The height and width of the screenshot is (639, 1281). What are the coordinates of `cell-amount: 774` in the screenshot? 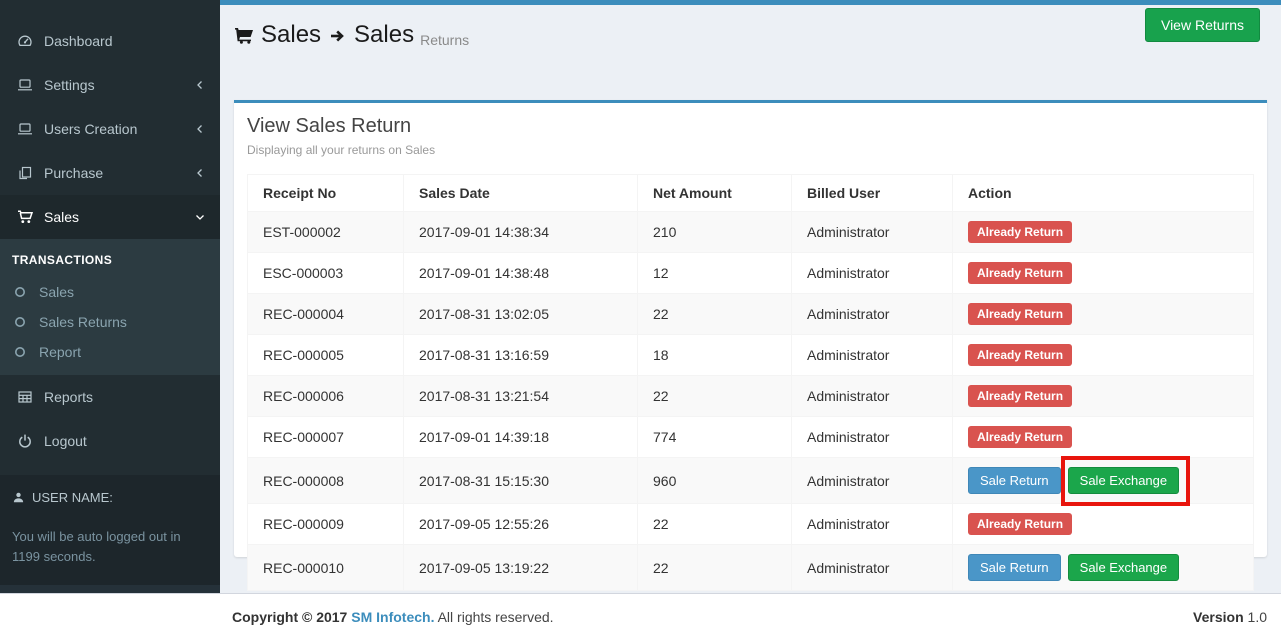 It's located at (714, 437).